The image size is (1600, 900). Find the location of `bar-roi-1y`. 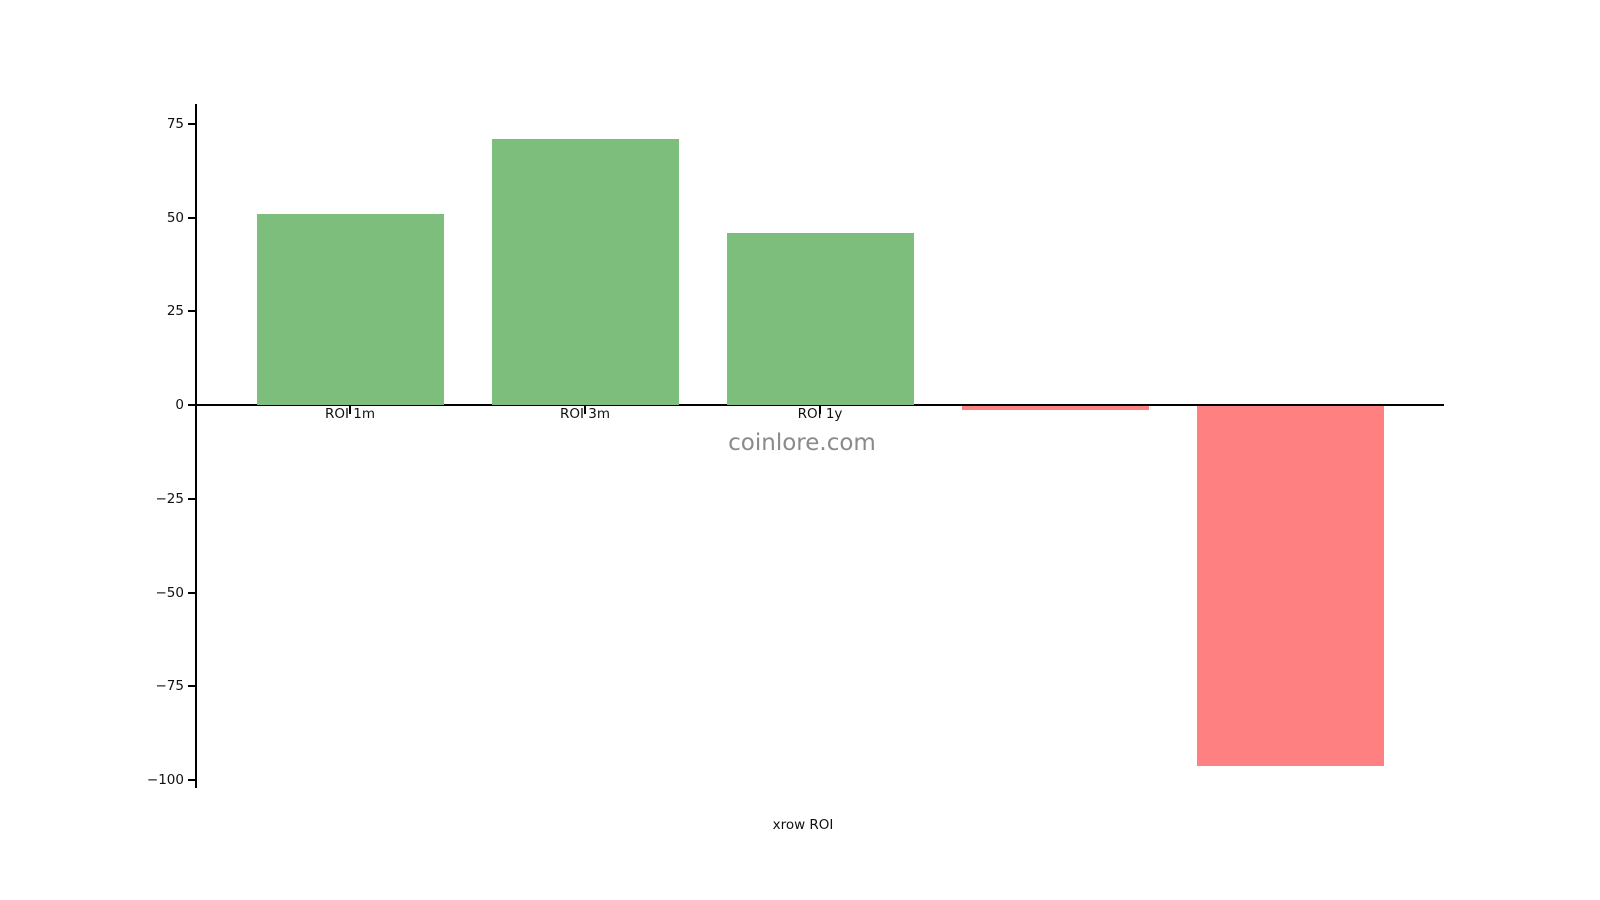

bar-roi-1y is located at coordinates (820, 318).